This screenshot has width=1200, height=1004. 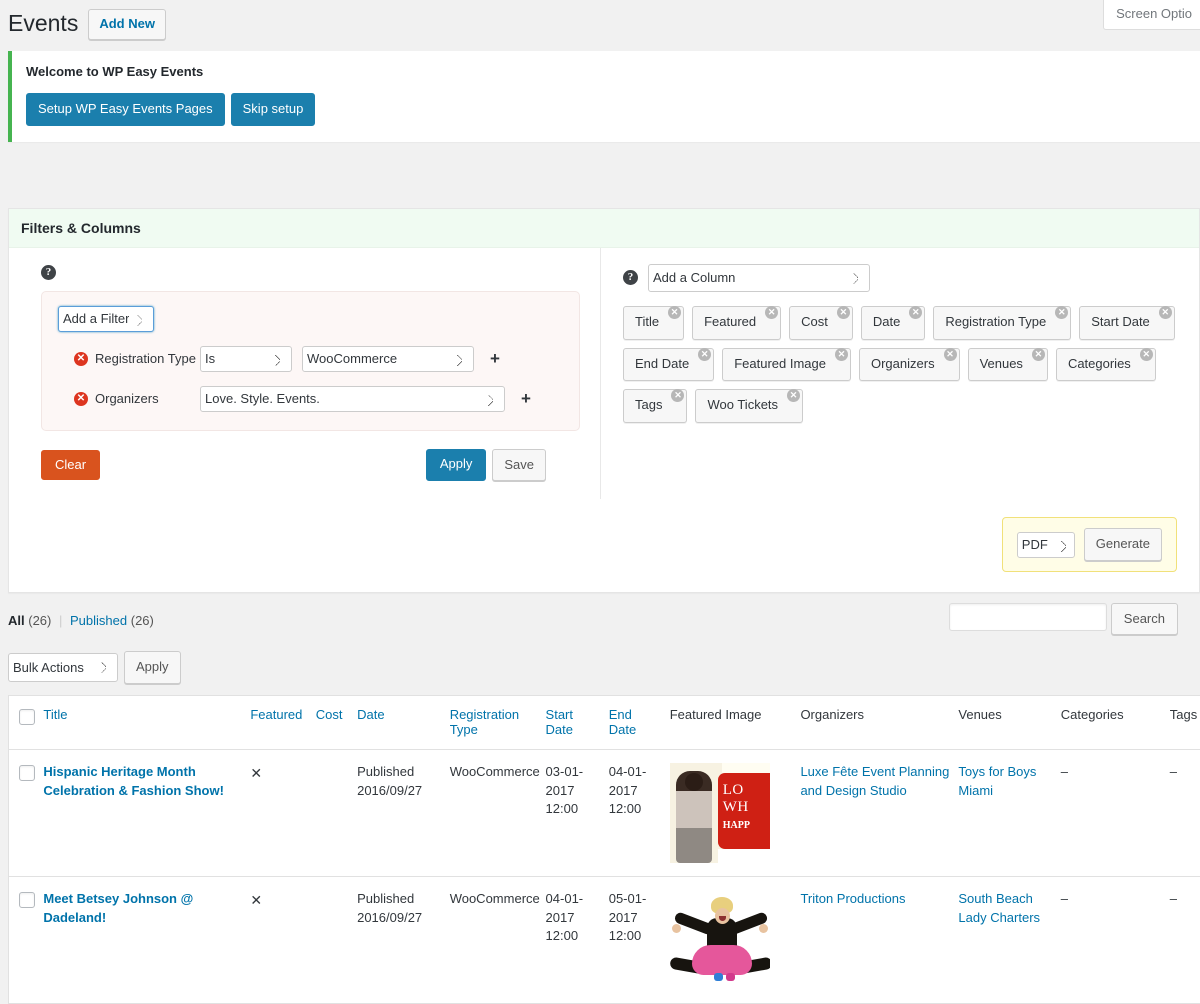 I want to click on row-select-cell, so click(x=26, y=939).